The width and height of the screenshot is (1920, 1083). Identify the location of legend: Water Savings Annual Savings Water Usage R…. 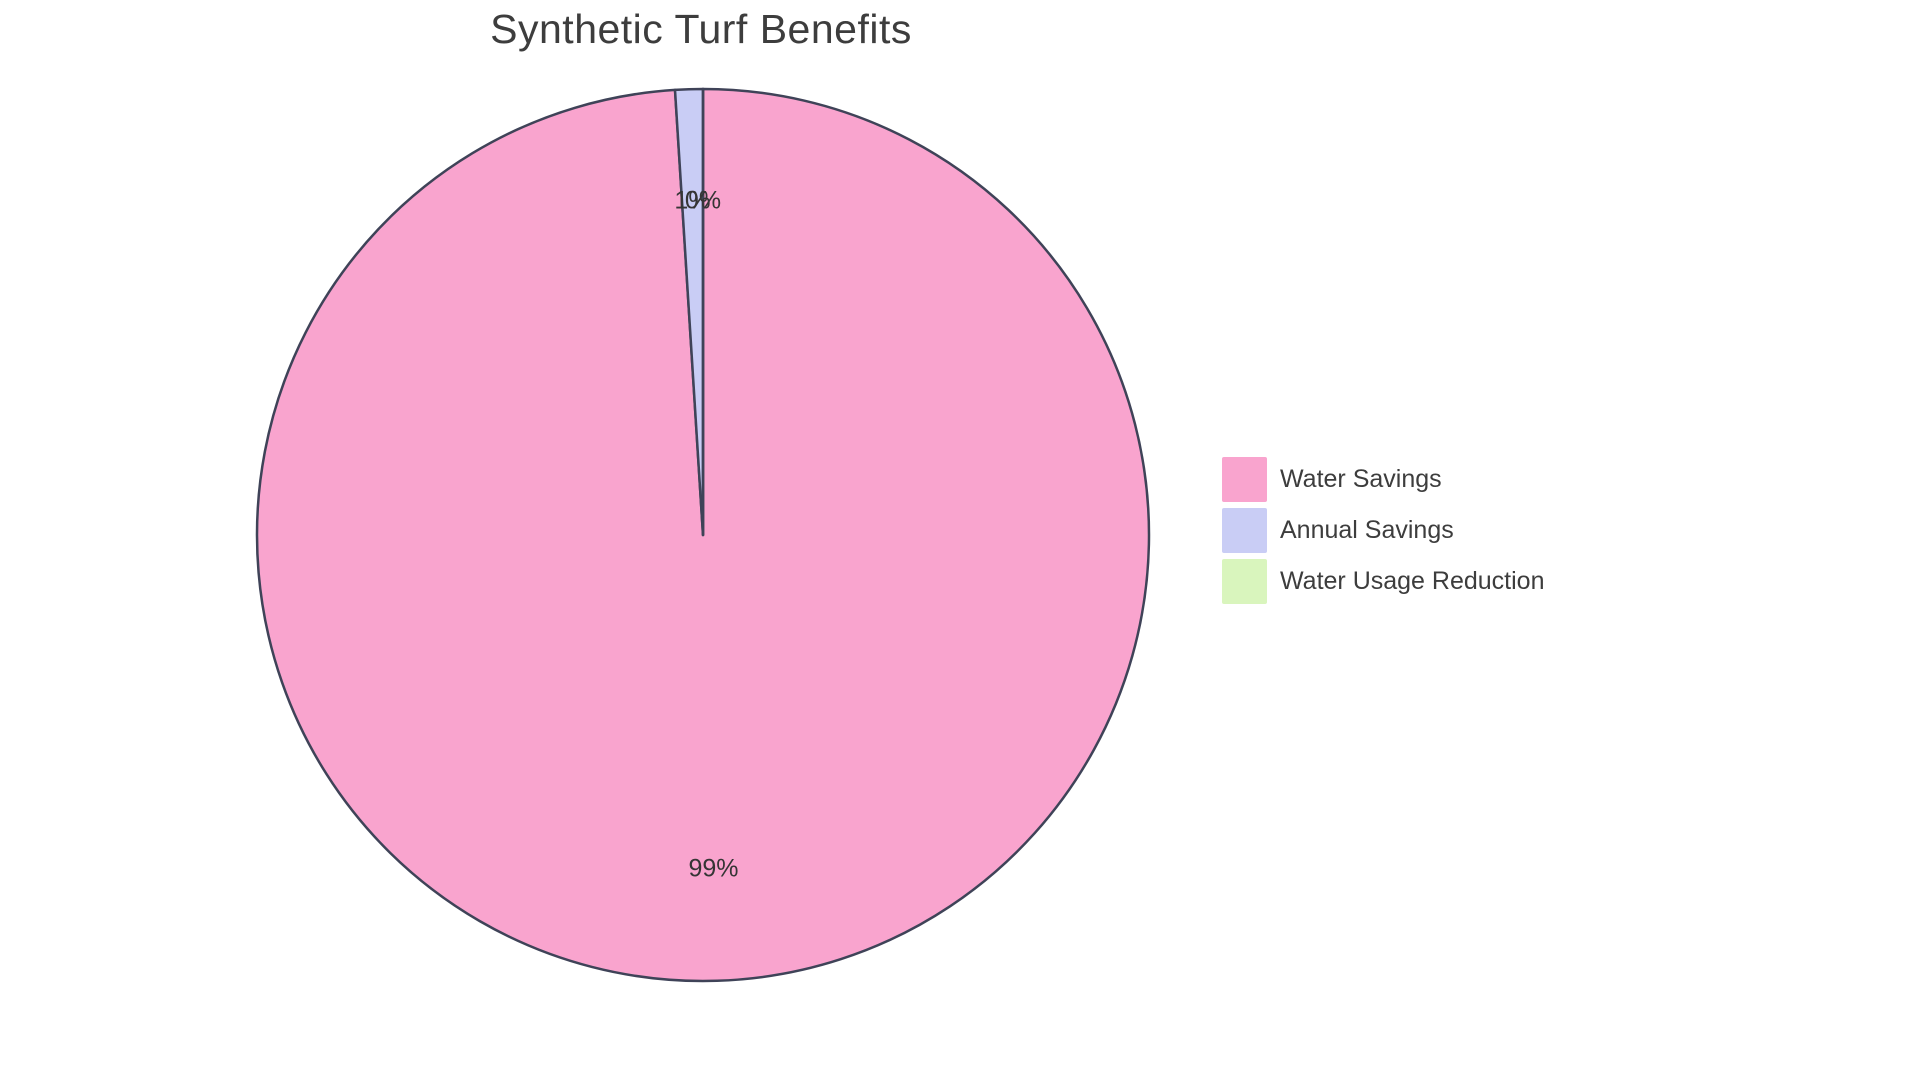
(1383, 533).